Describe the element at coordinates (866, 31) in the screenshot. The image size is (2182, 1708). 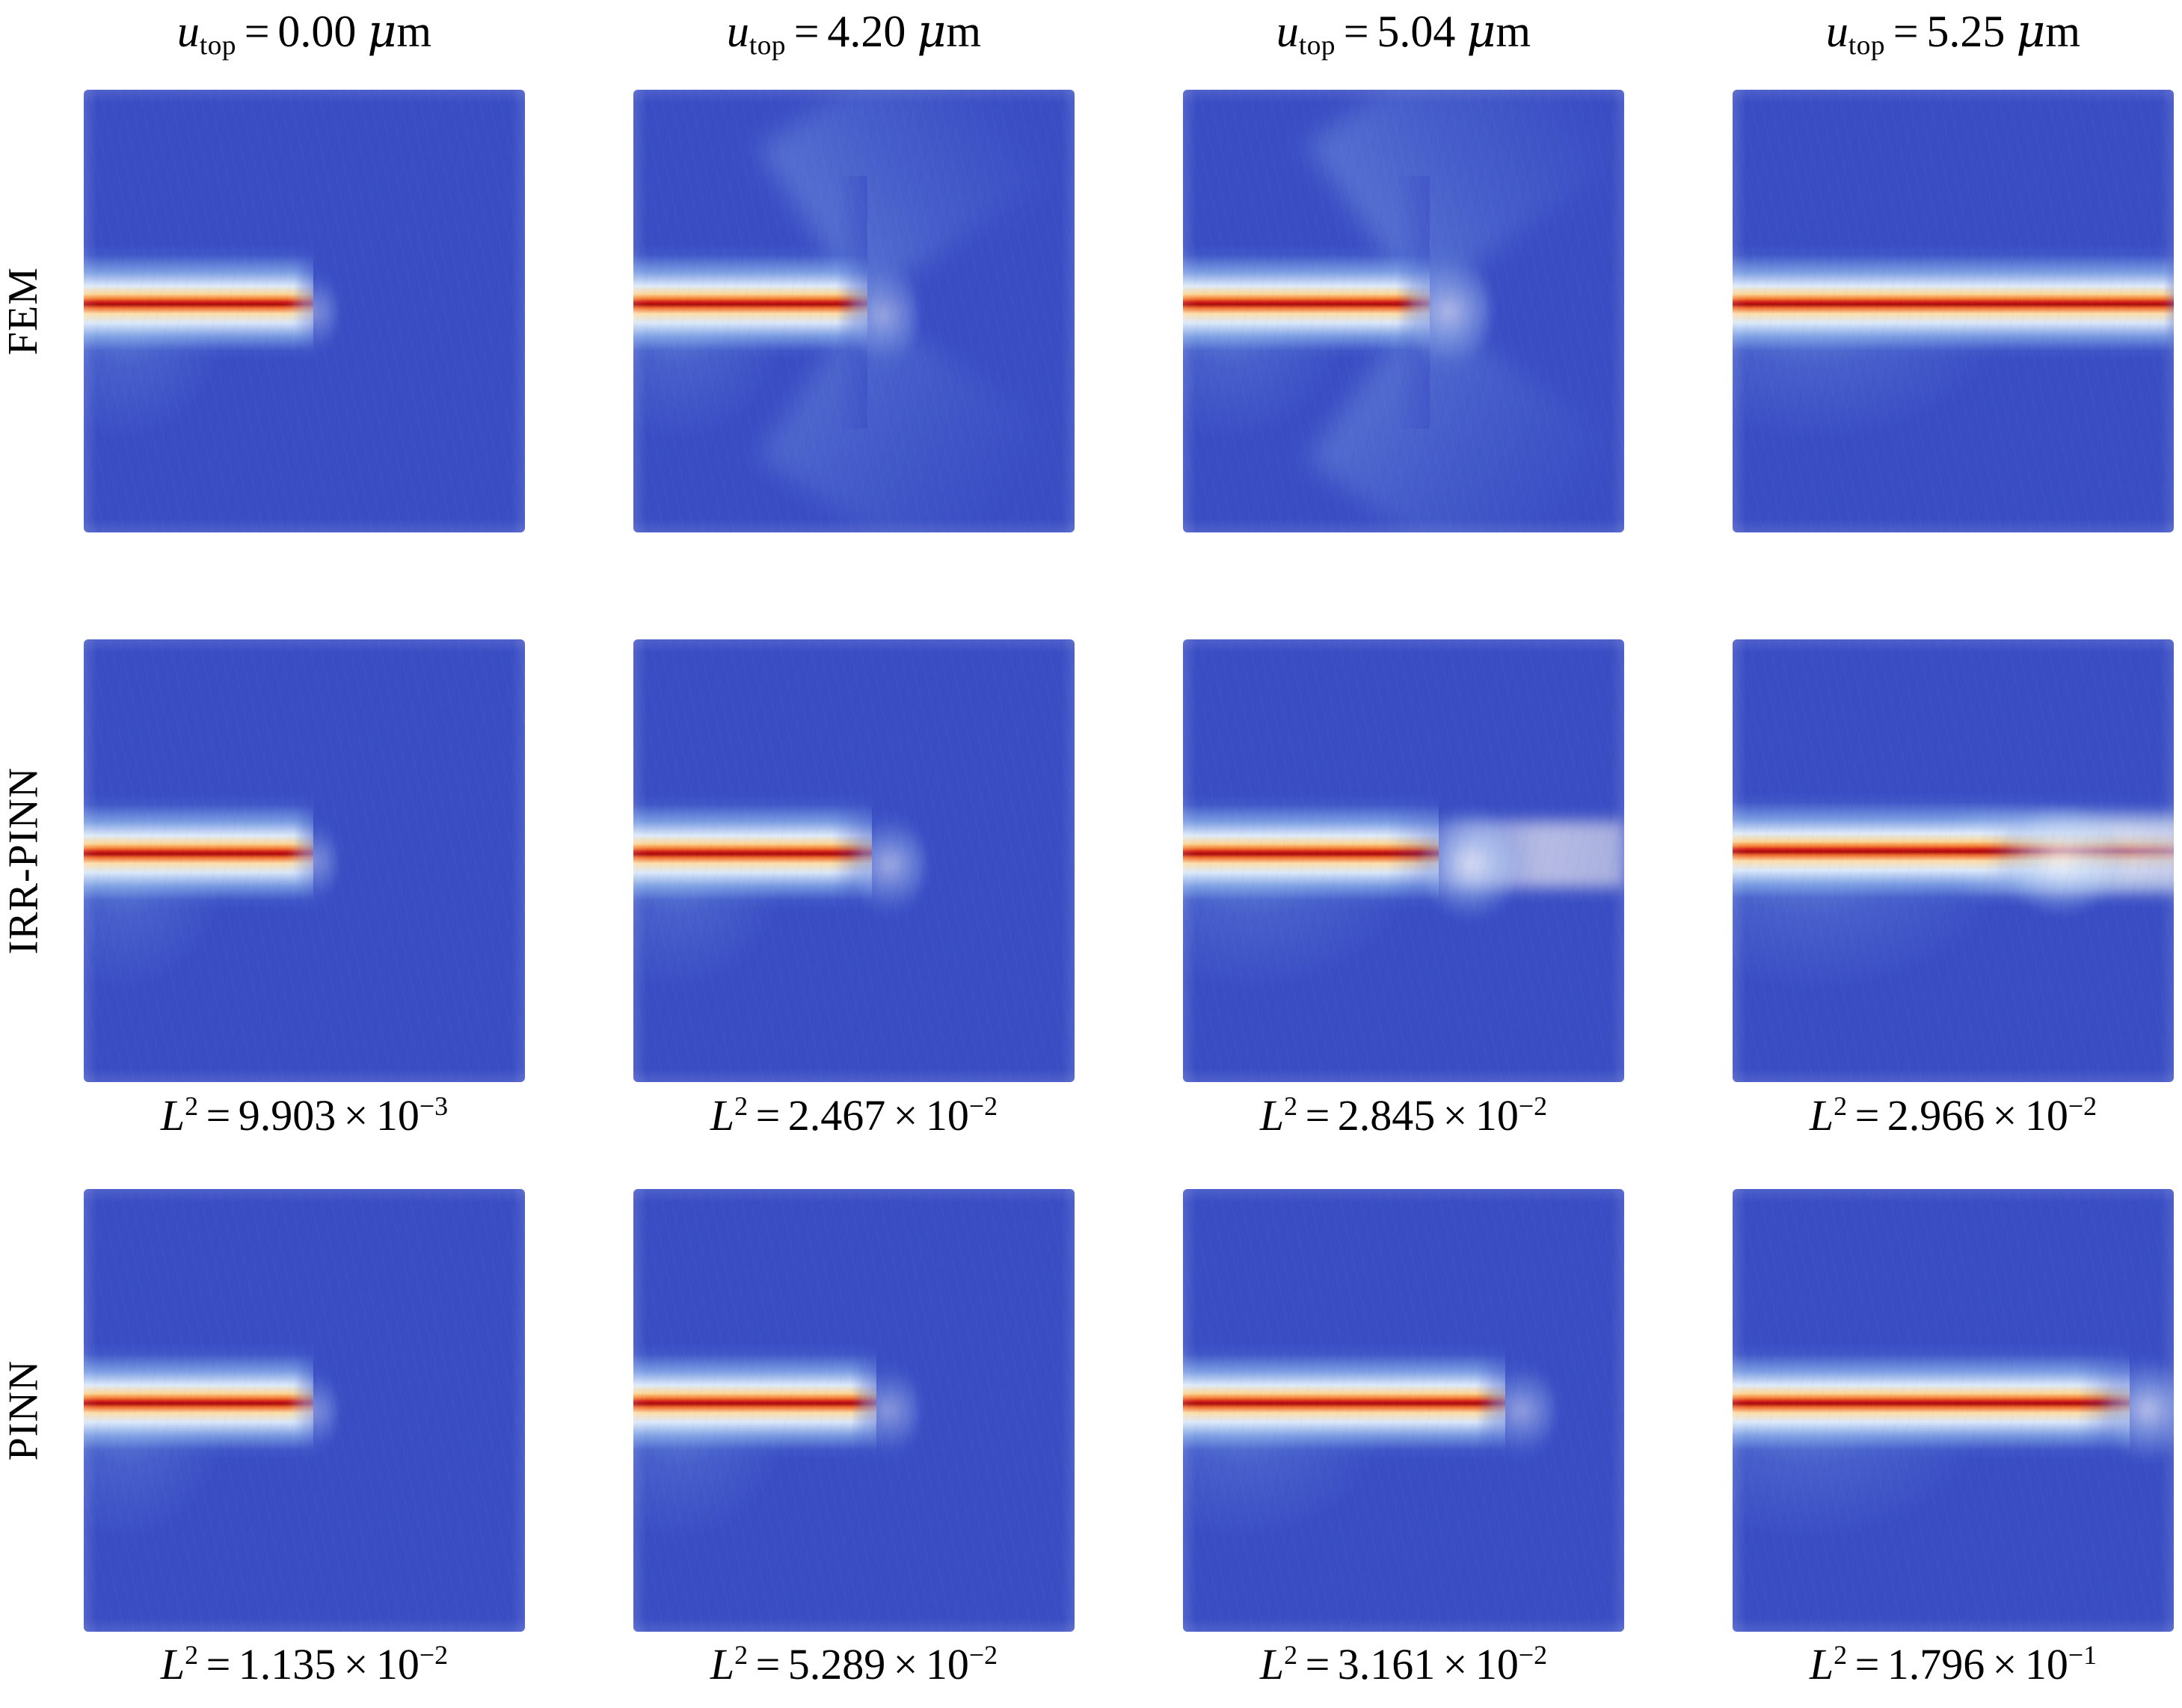
I see `col-title-2-value: 4.20` at that location.